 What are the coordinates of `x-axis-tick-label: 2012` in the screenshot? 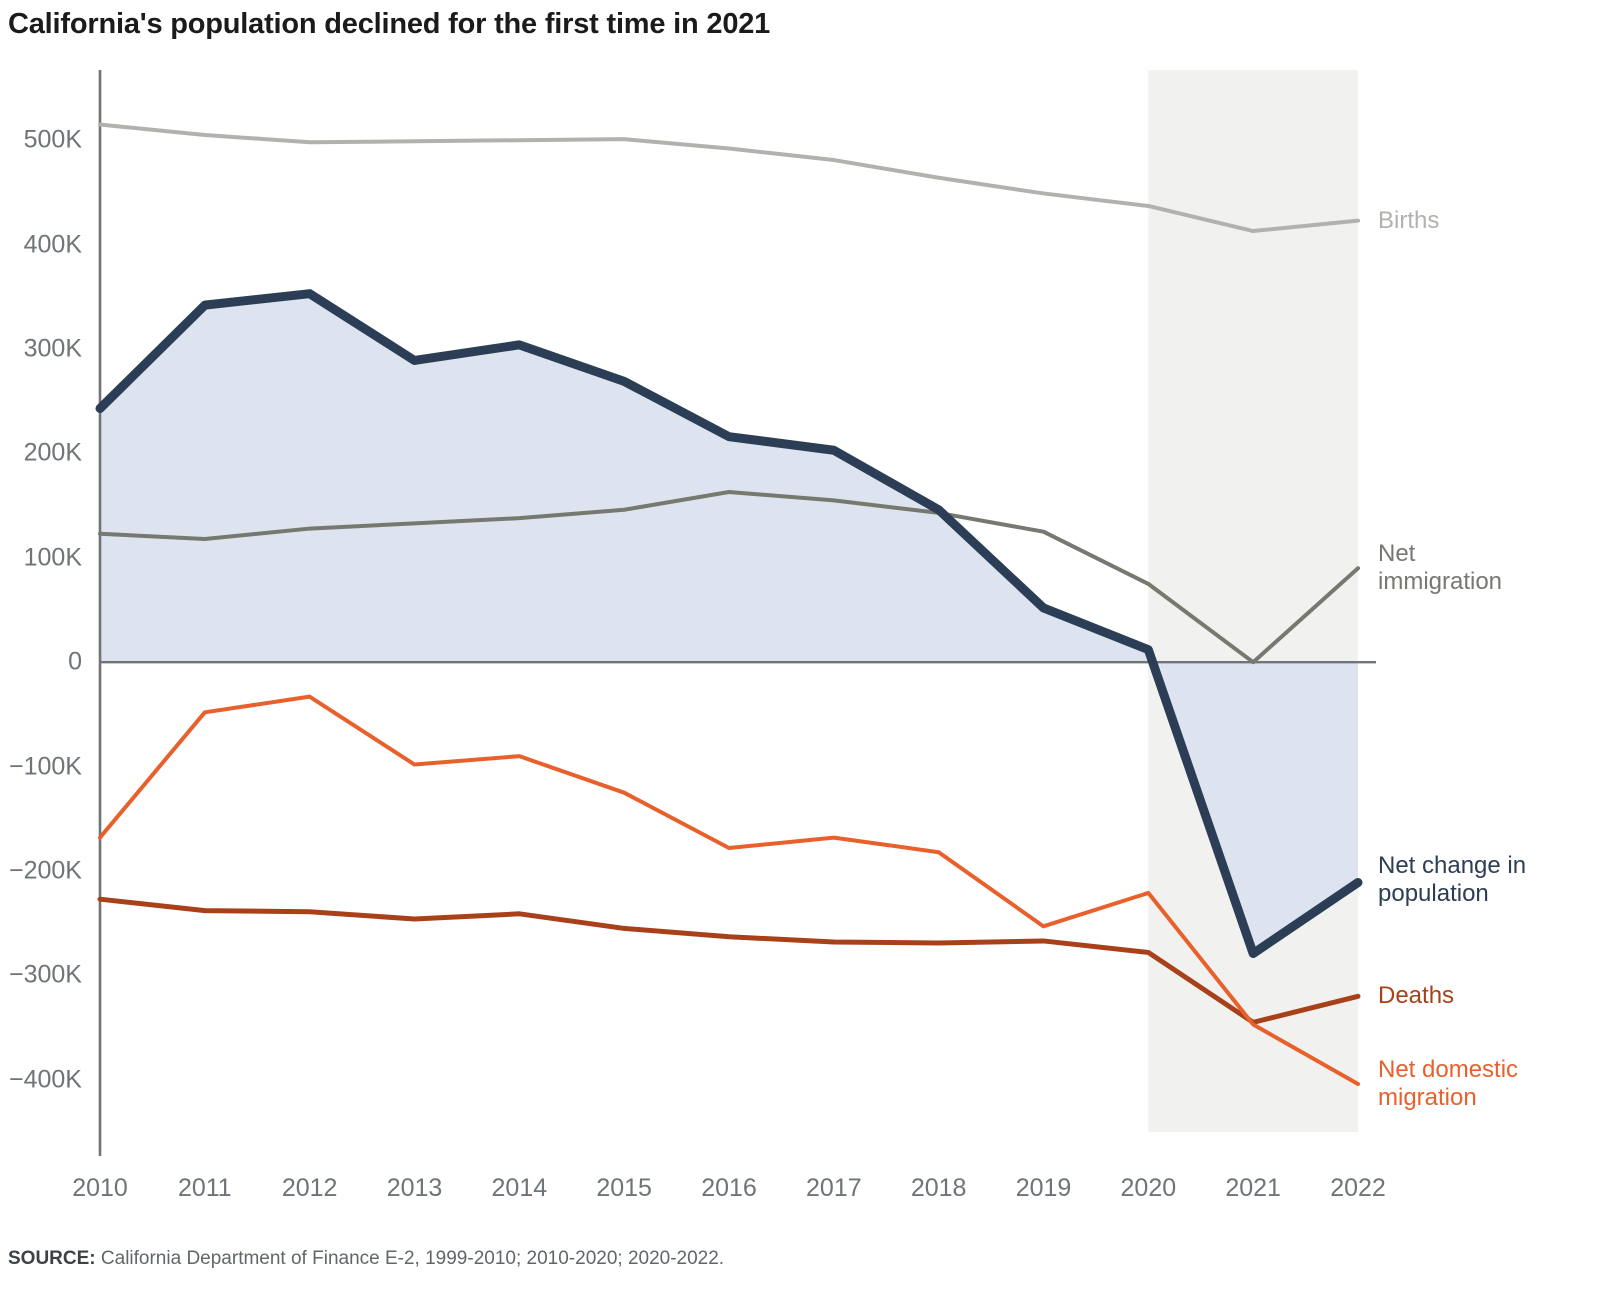 It's located at (309, 1188).